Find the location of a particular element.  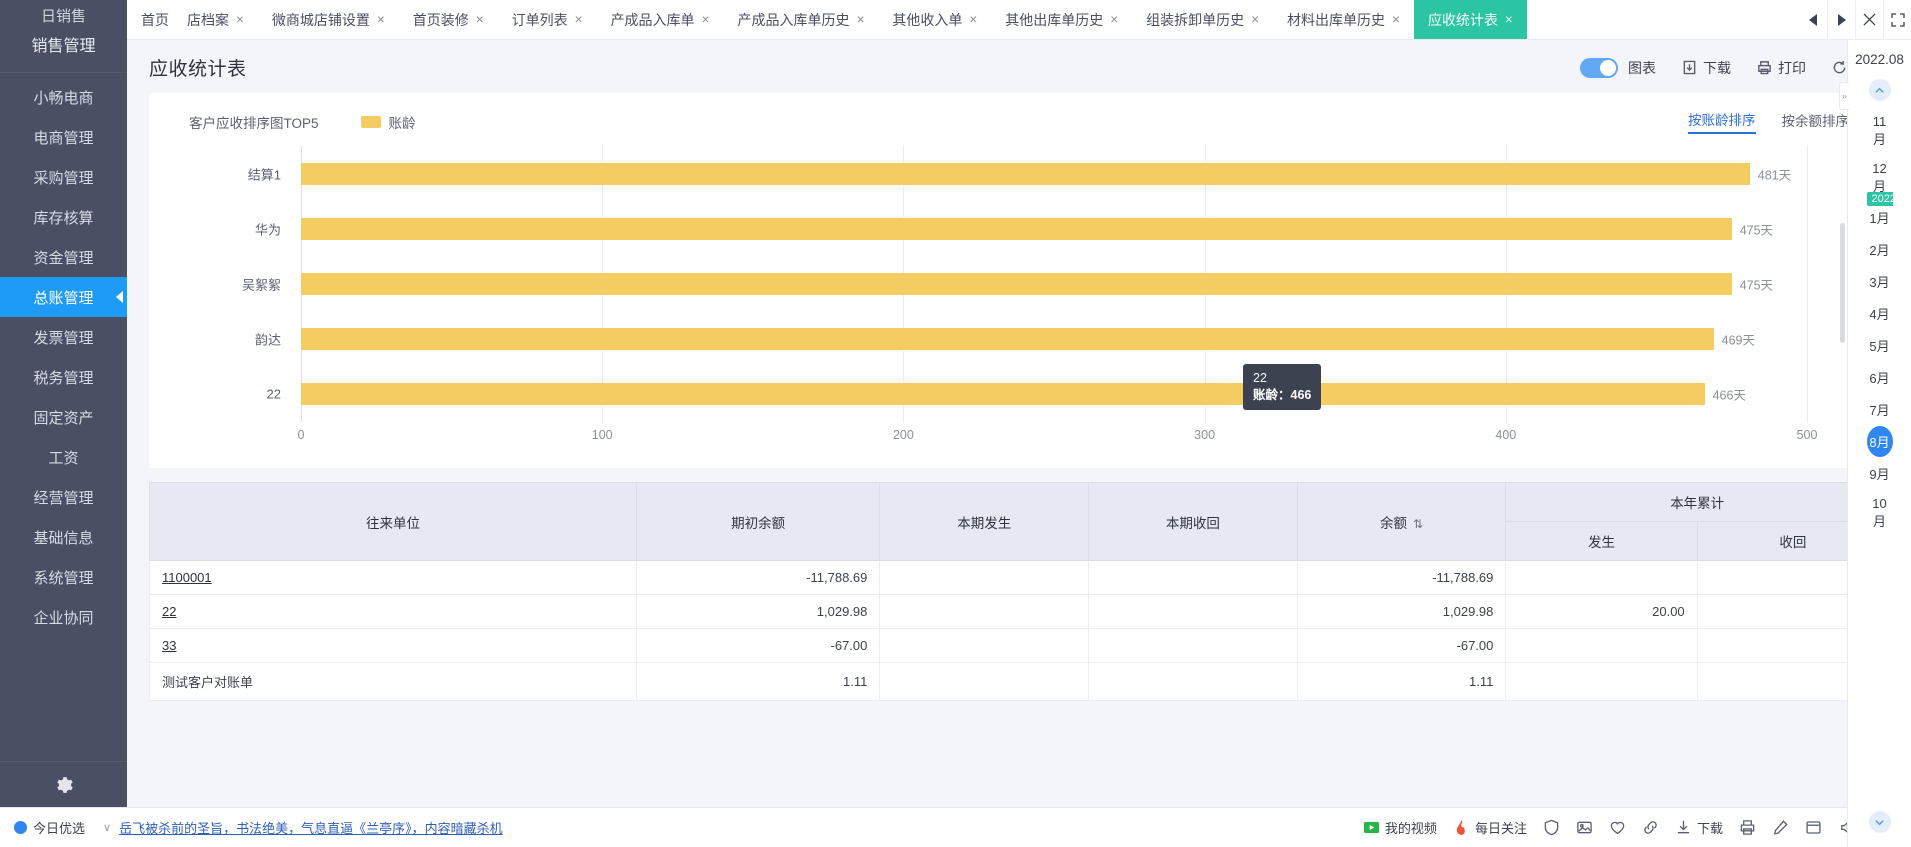

col-opening: 期初余额 is located at coordinates (758, 521).